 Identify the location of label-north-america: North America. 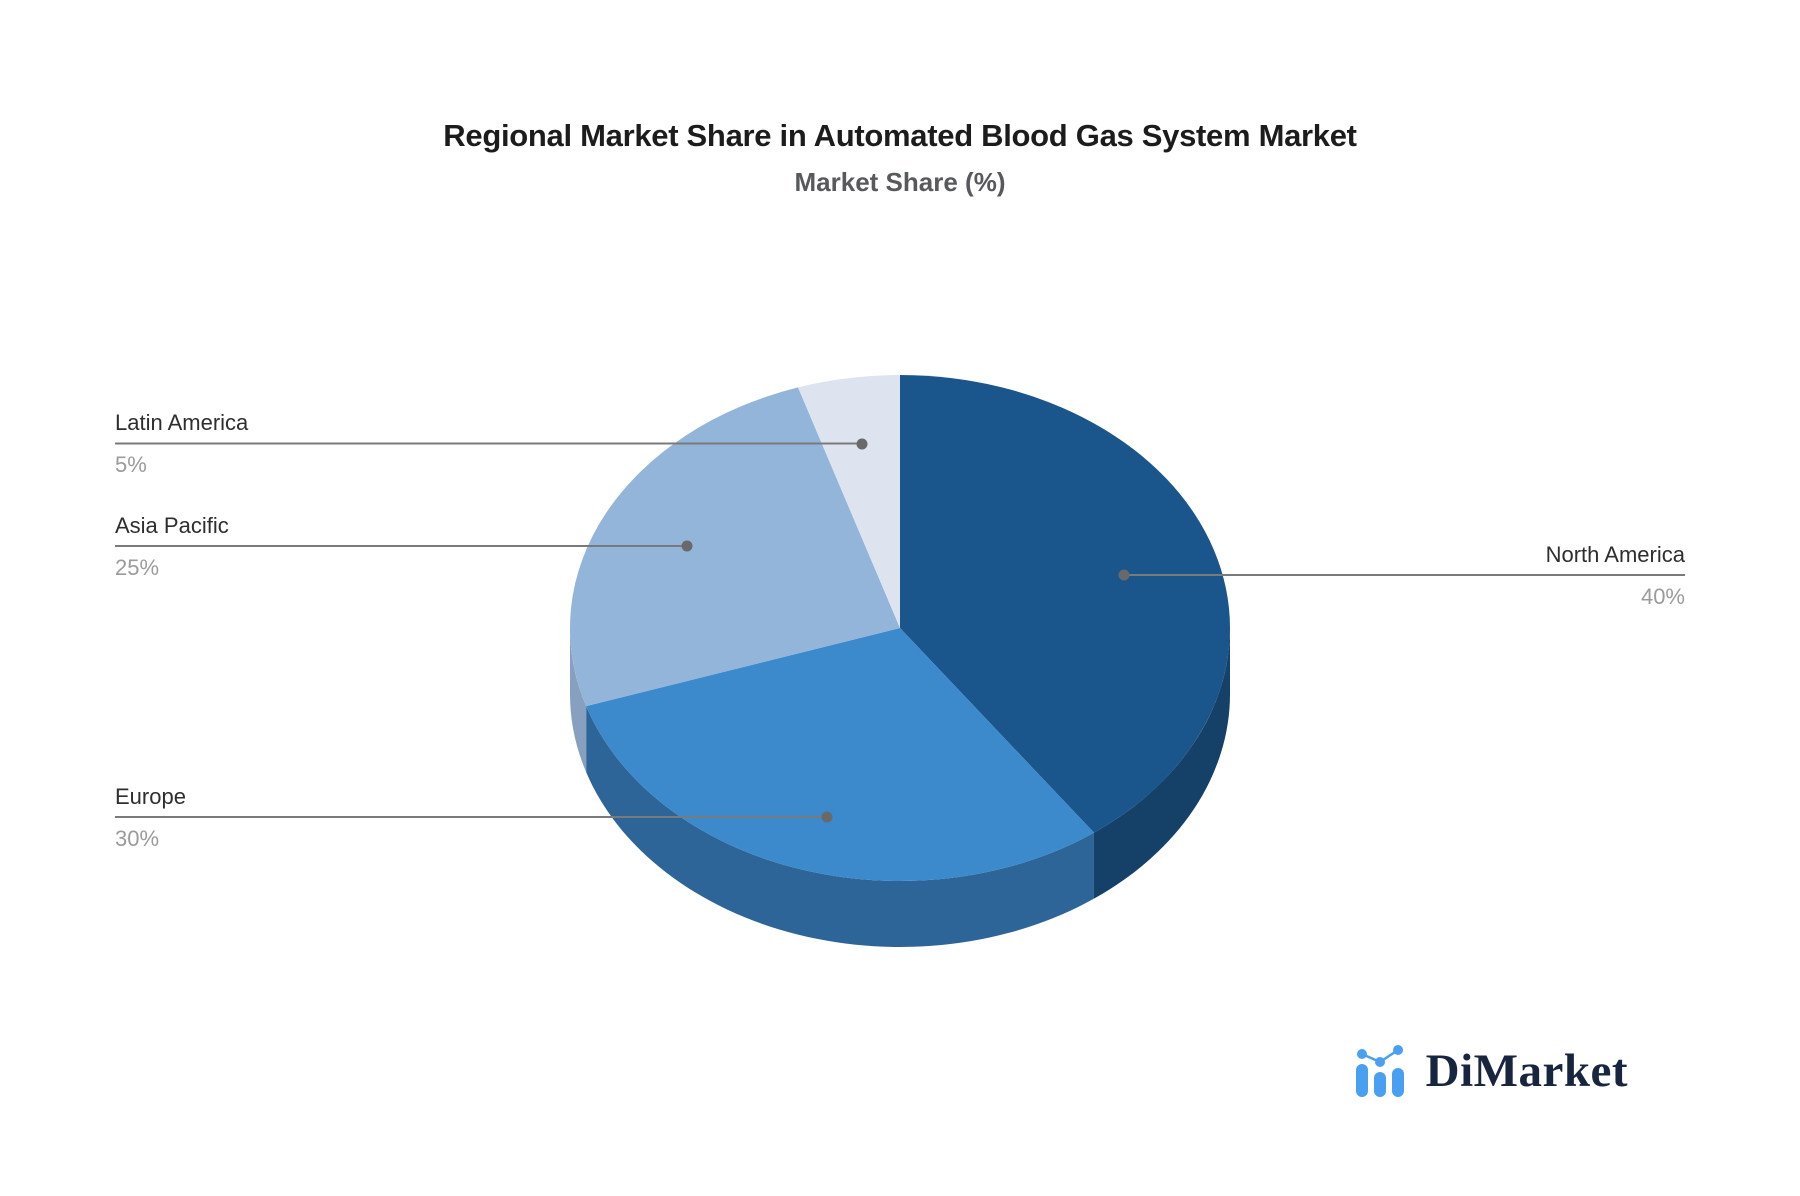
(1615, 554).